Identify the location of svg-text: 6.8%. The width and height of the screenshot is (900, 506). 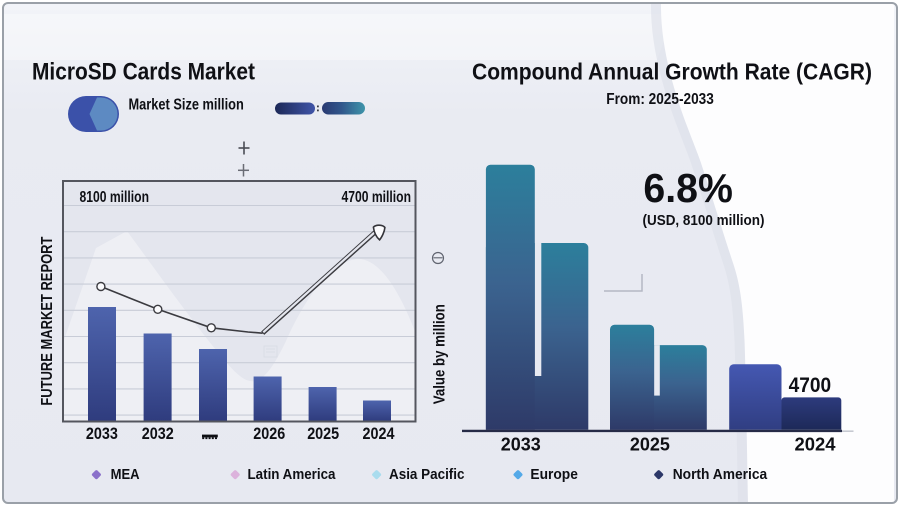
(688, 188).